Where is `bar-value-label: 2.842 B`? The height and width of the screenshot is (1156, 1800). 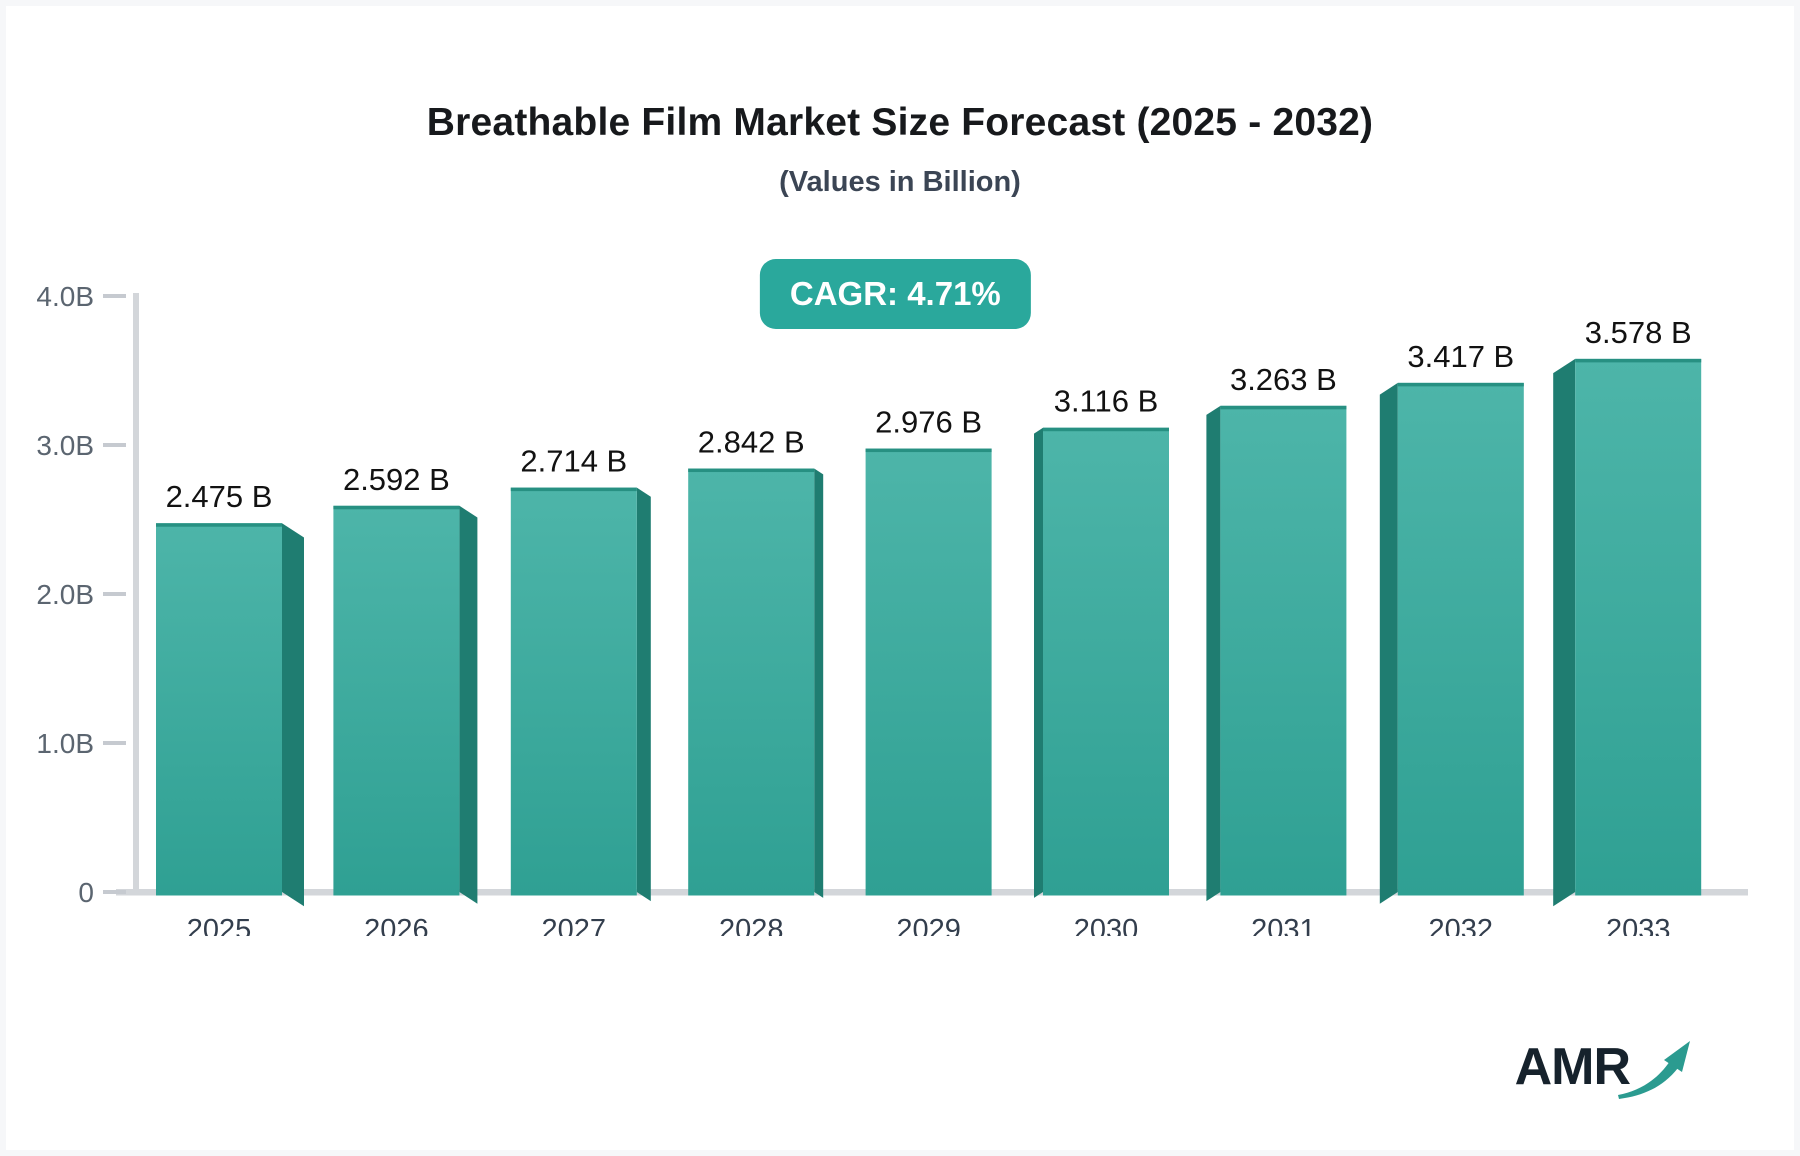
bar-value-label: 2.842 B is located at coordinates (751, 442).